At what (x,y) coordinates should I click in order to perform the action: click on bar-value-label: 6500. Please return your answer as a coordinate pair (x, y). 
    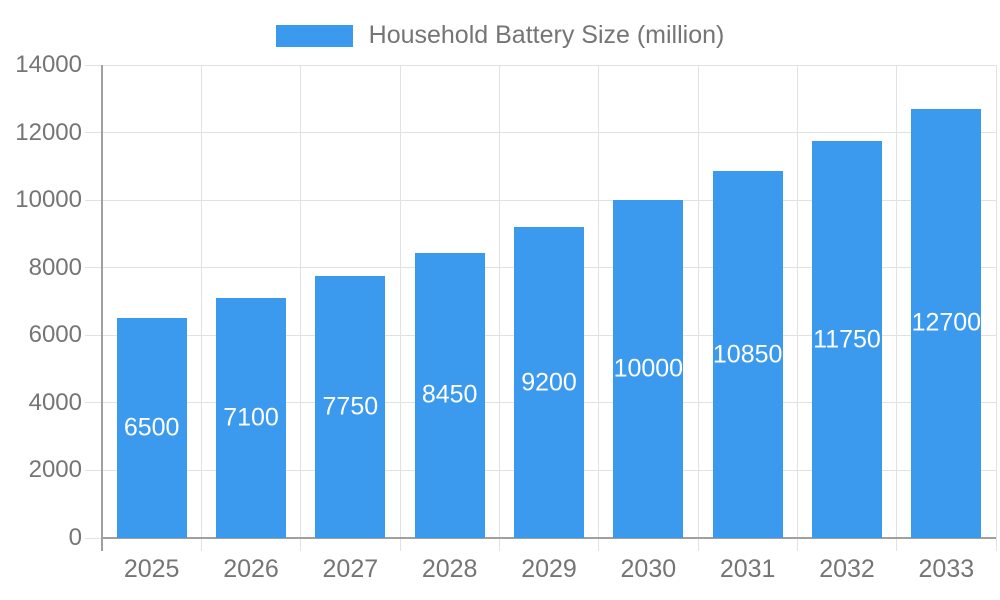
    Looking at the image, I should click on (151, 427).